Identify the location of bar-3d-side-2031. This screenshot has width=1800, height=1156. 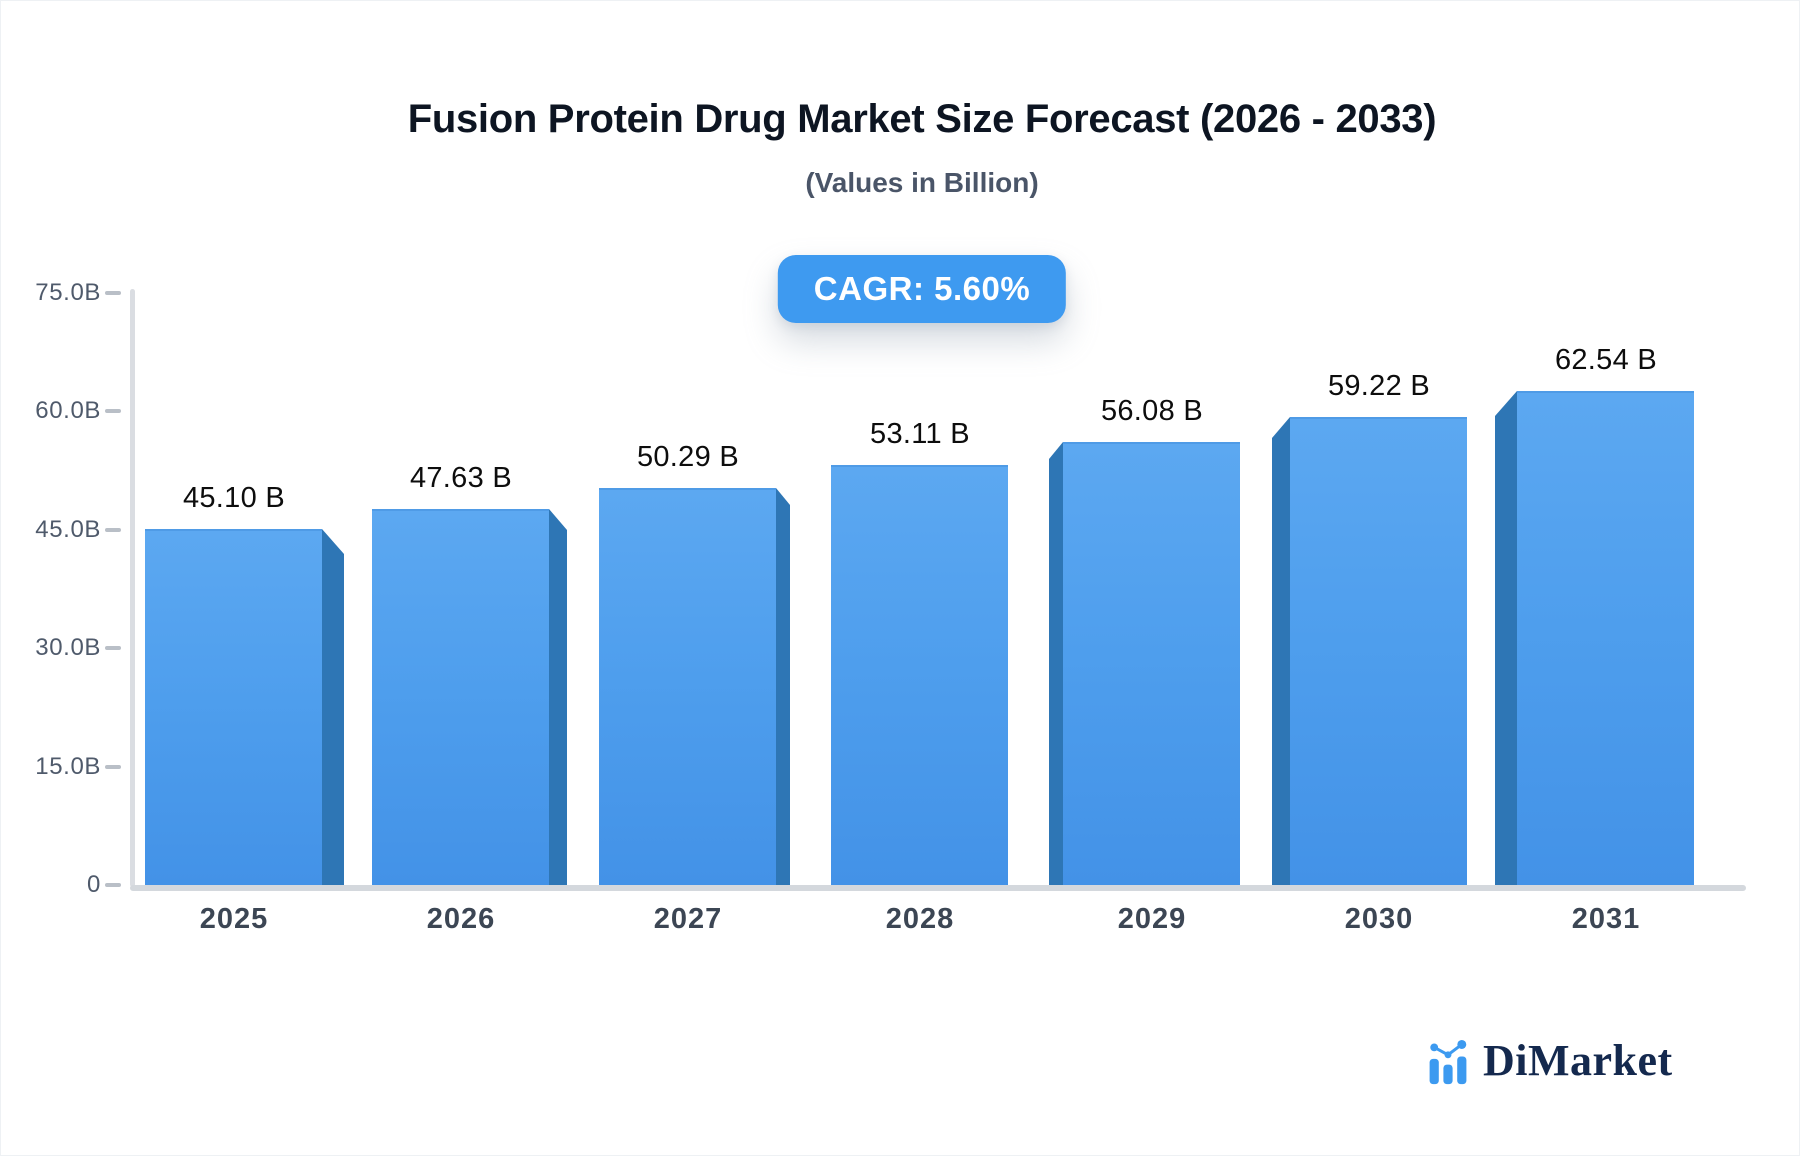
(1506, 638).